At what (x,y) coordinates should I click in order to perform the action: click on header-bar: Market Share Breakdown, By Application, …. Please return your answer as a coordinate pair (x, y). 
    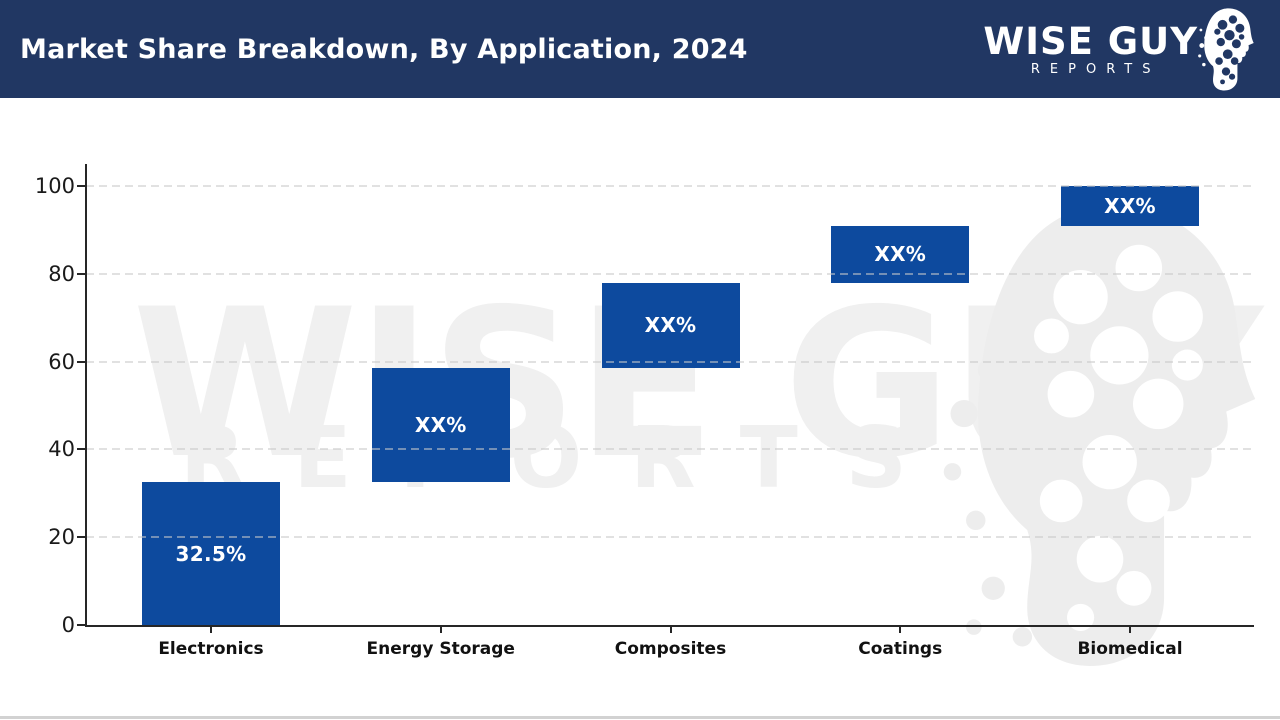
    Looking at the image, I should click on (640, 49).